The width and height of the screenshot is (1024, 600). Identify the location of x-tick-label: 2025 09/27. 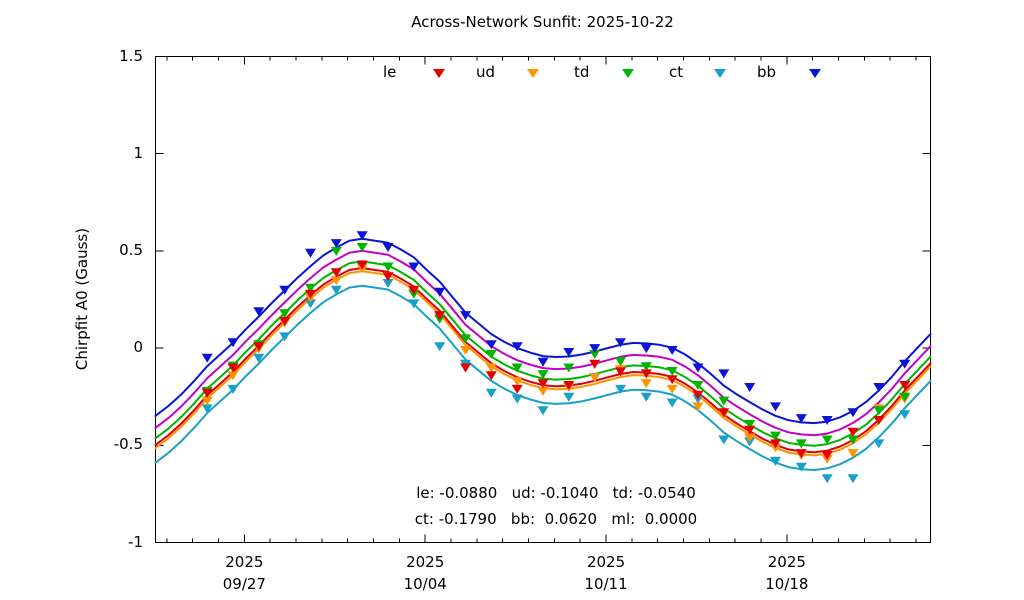
(244, 573).